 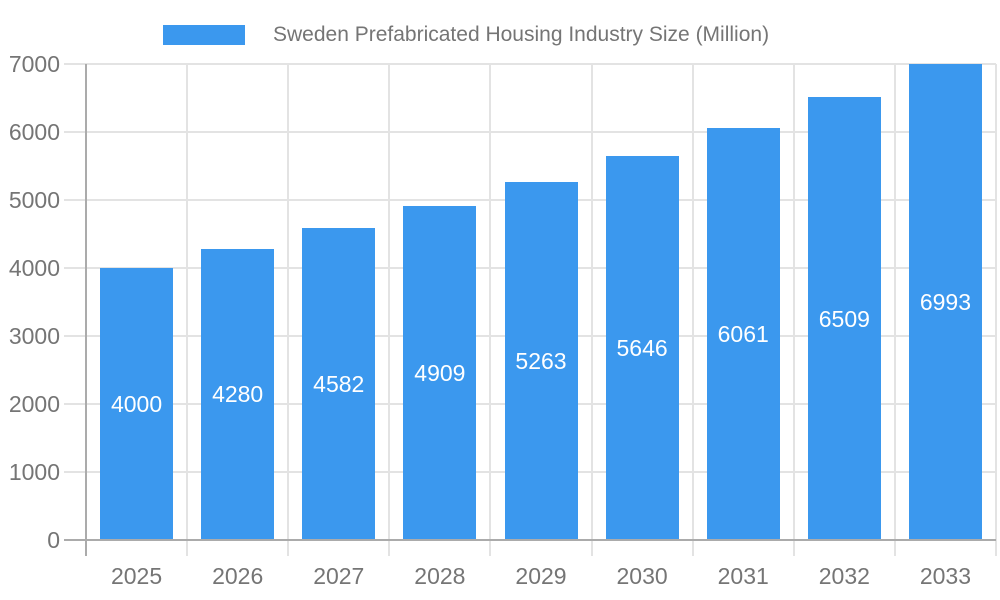 I want to click on bar-value-label: 5263, so click(x=541, y=361).